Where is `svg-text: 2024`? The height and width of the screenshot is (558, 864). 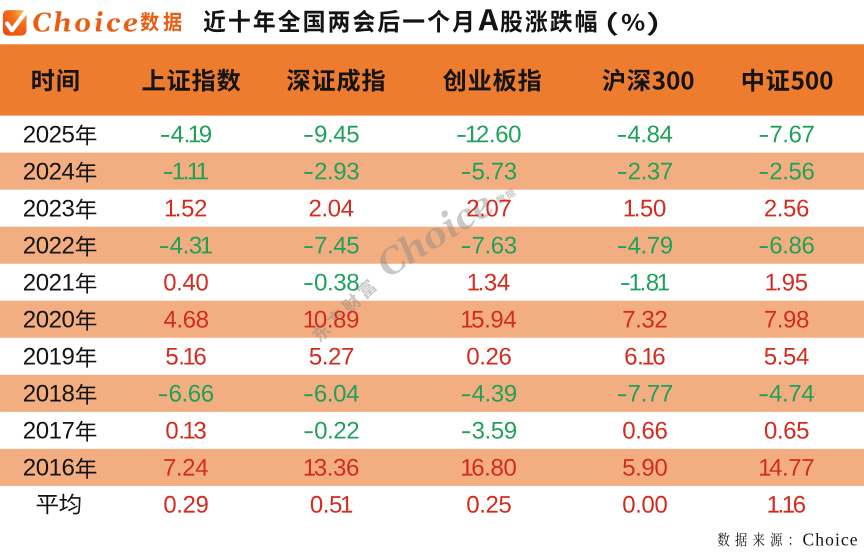
svg-text: 2024 is located at coordinates (49, 171).